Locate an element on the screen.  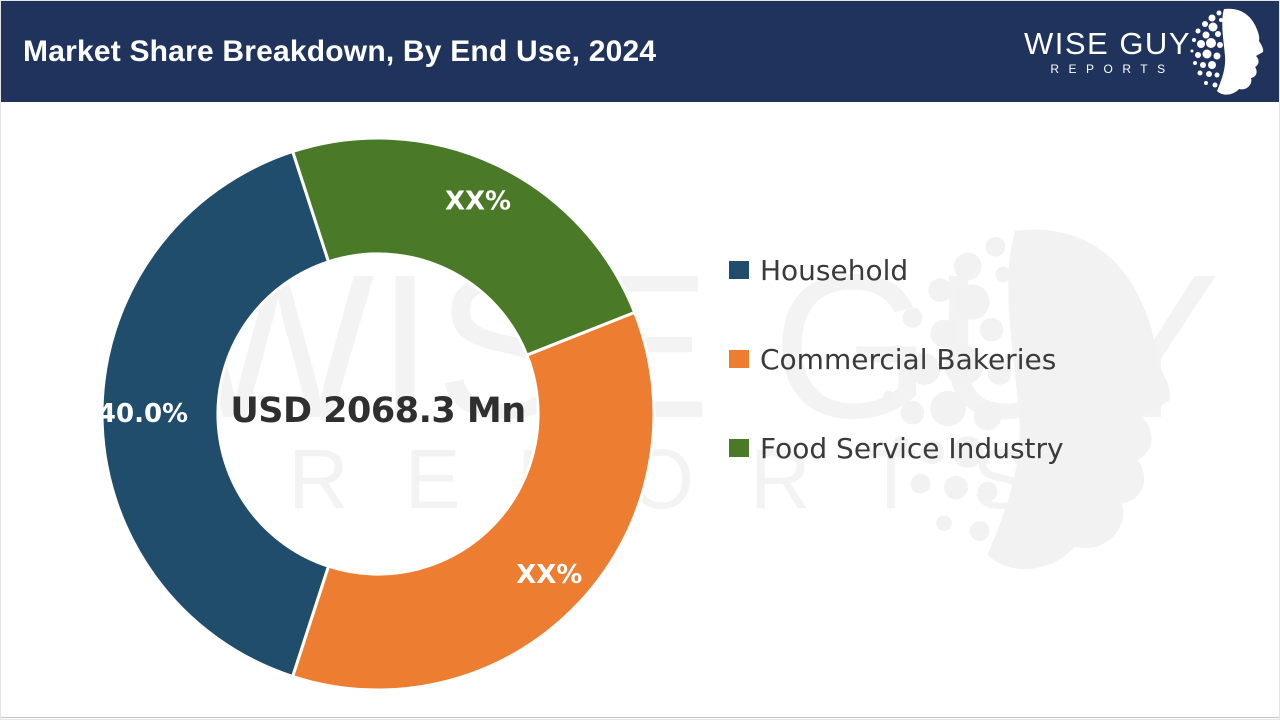
legend-item-food-service-industry: Food Service Industry is located at coordinates (896, 448).